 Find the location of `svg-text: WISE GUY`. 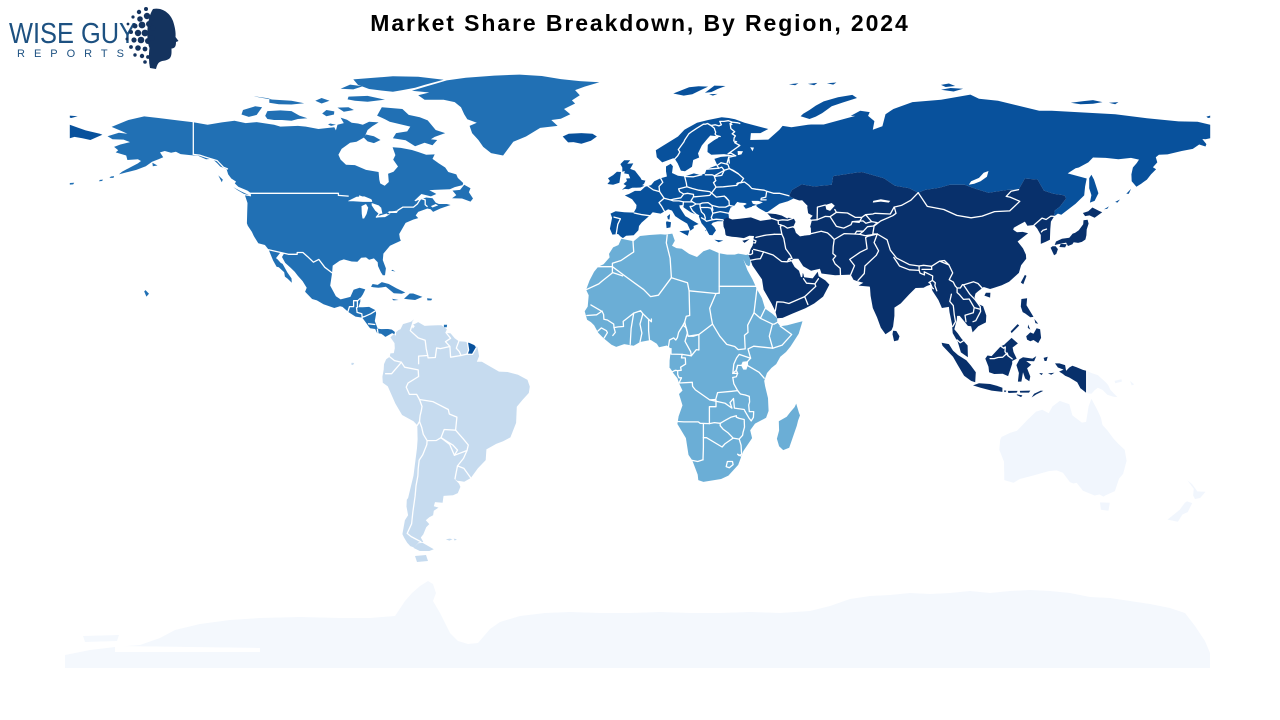

svg-text: WISE GUY is located at coordinates (72, 34).